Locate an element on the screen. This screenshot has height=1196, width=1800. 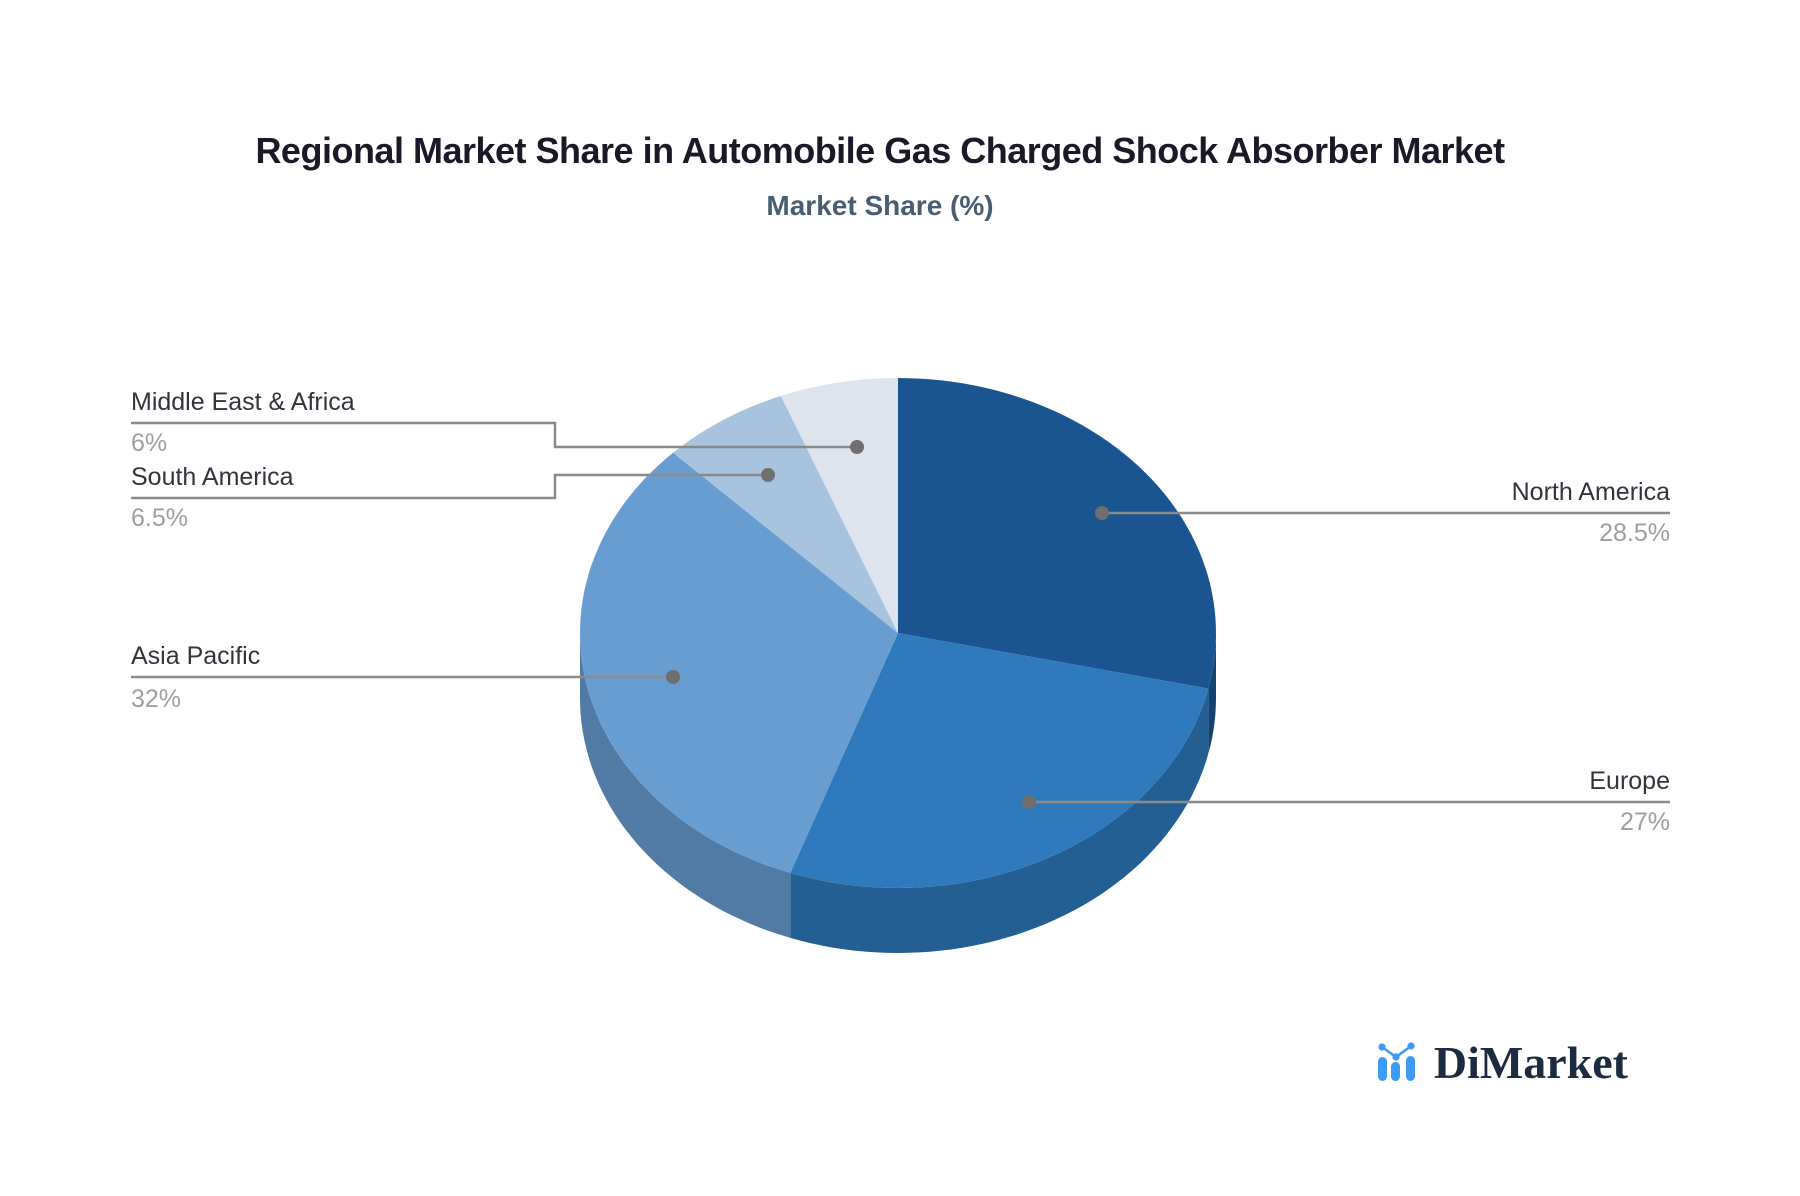
pie-slice-side-europe is located at coordinates (999, 820).